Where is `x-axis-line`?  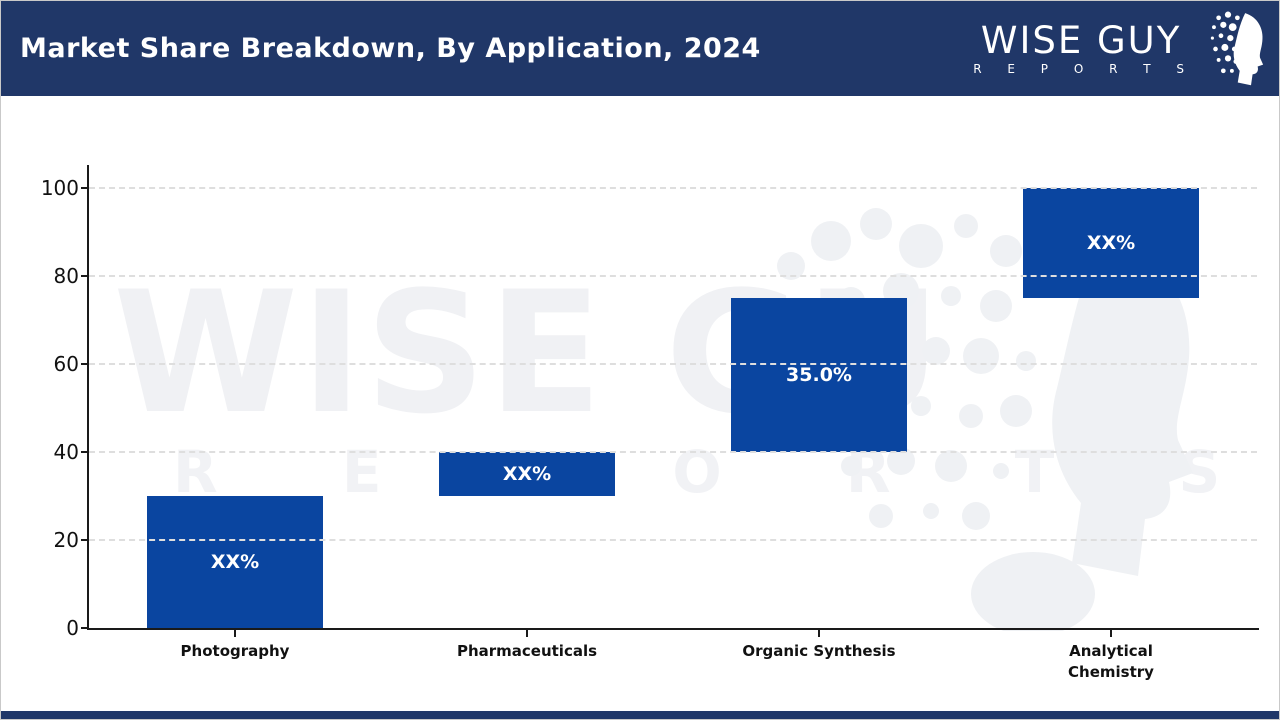 x-axis-line is located at coordinates (673, 629).